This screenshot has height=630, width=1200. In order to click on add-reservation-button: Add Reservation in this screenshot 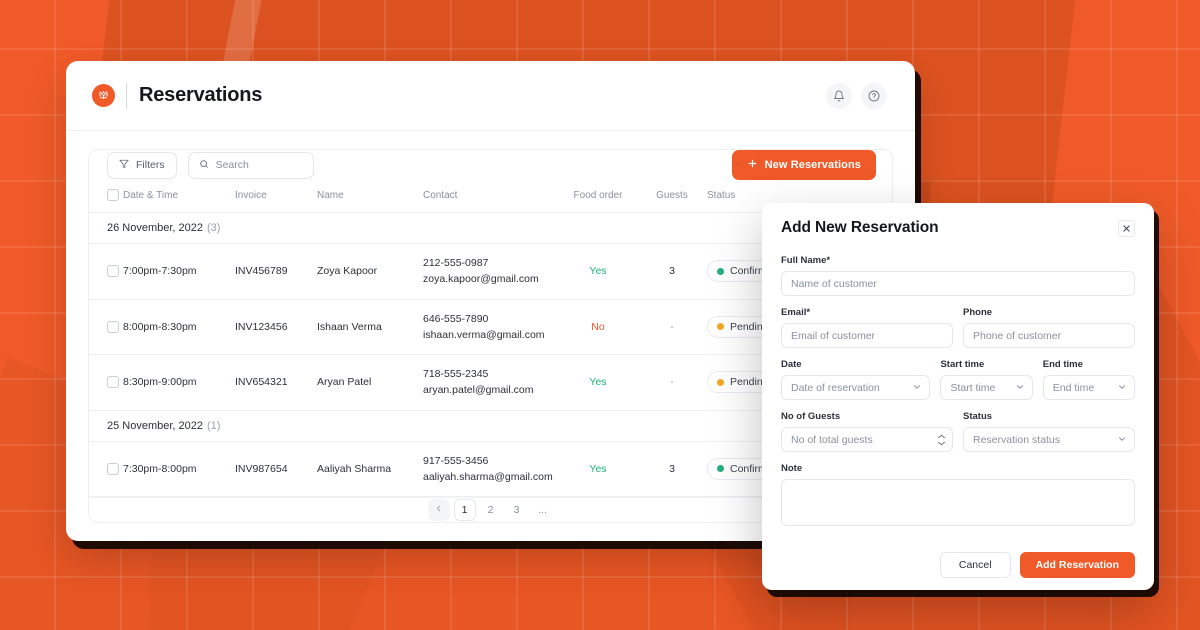, I will do `click(1077, 565)`.